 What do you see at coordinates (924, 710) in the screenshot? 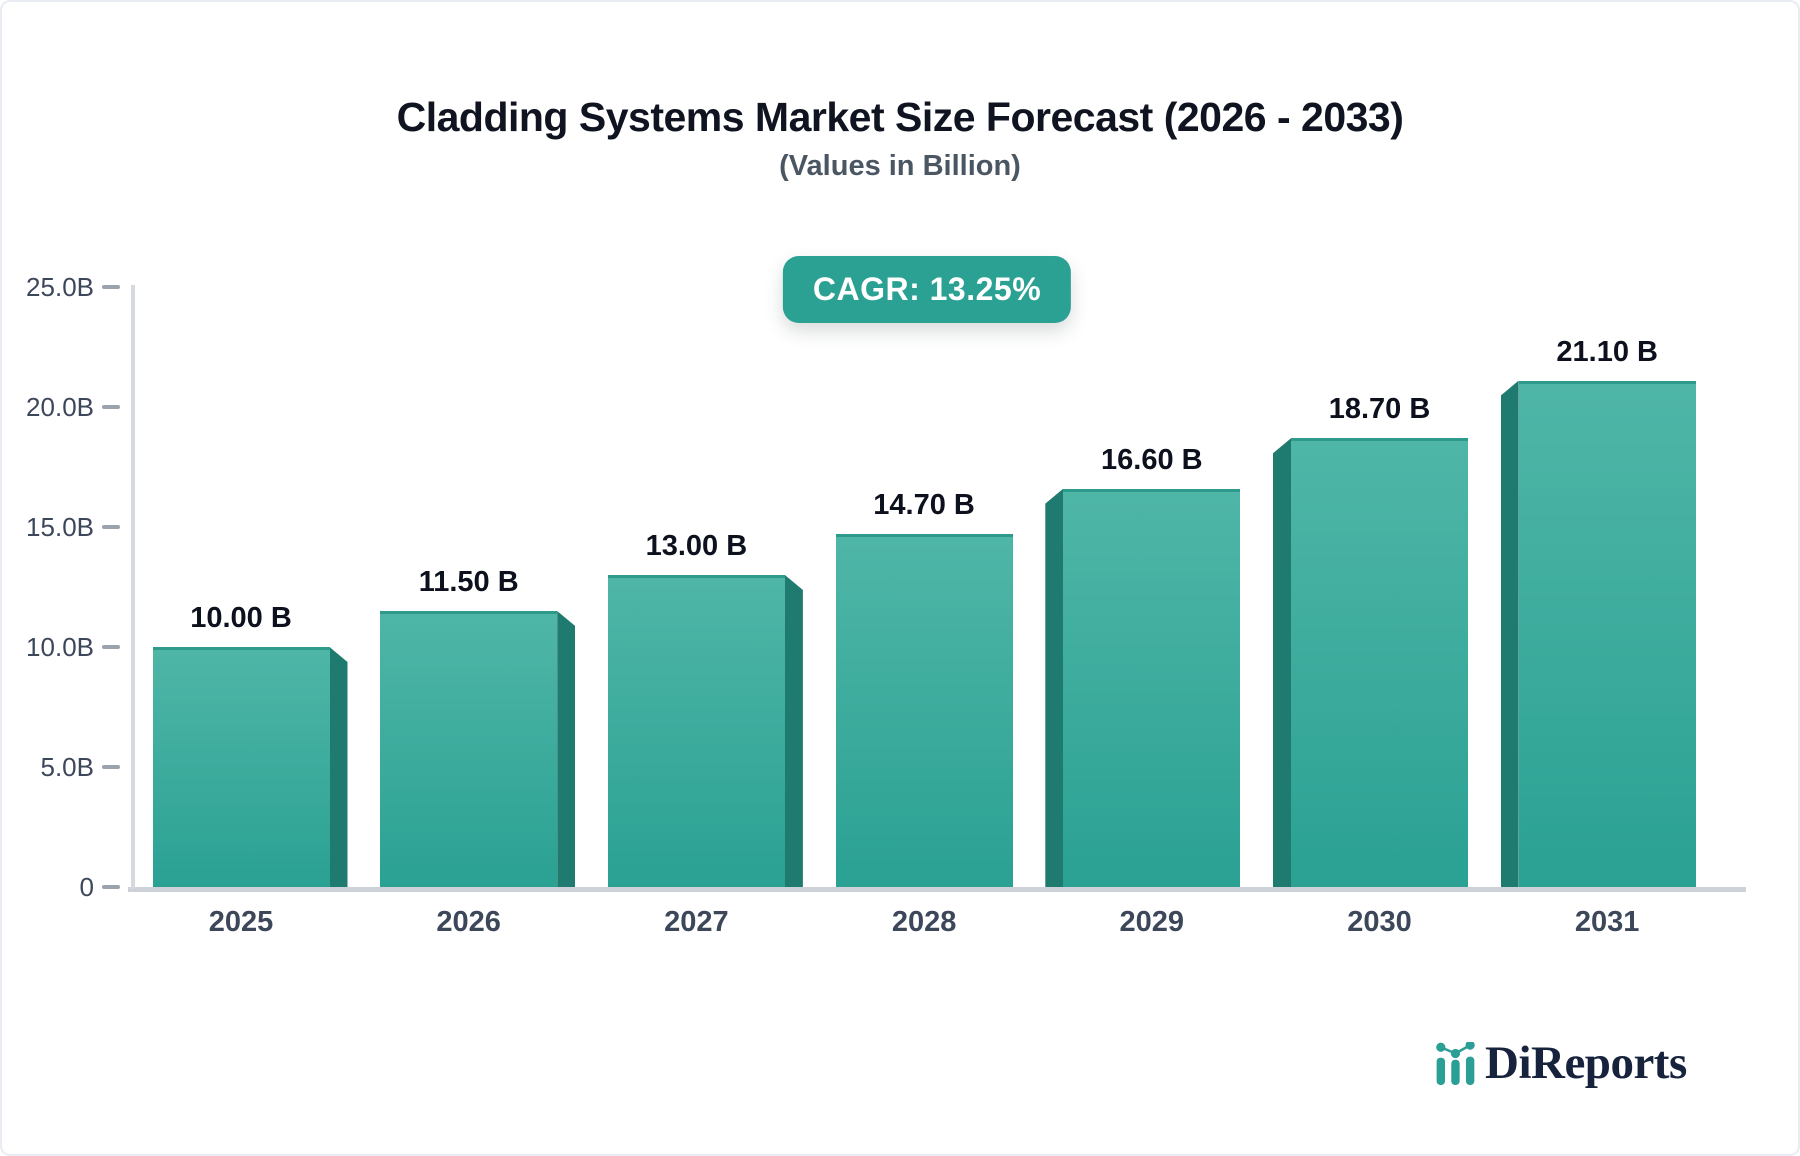
I see `bar-2028` at bounding box center [924, 710].